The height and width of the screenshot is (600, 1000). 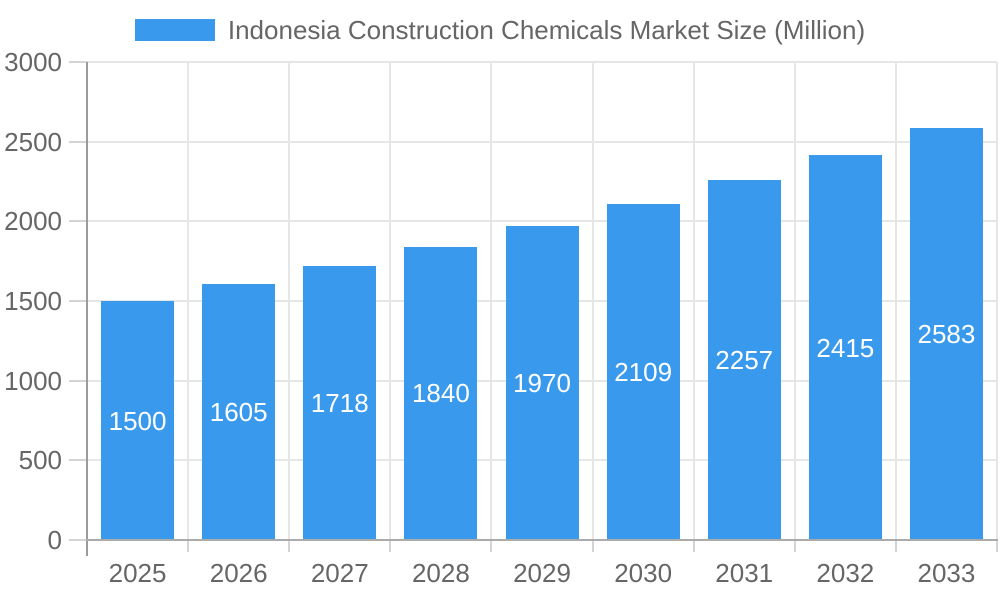 I want to click on bar-2029, so click(x=542, y=383).